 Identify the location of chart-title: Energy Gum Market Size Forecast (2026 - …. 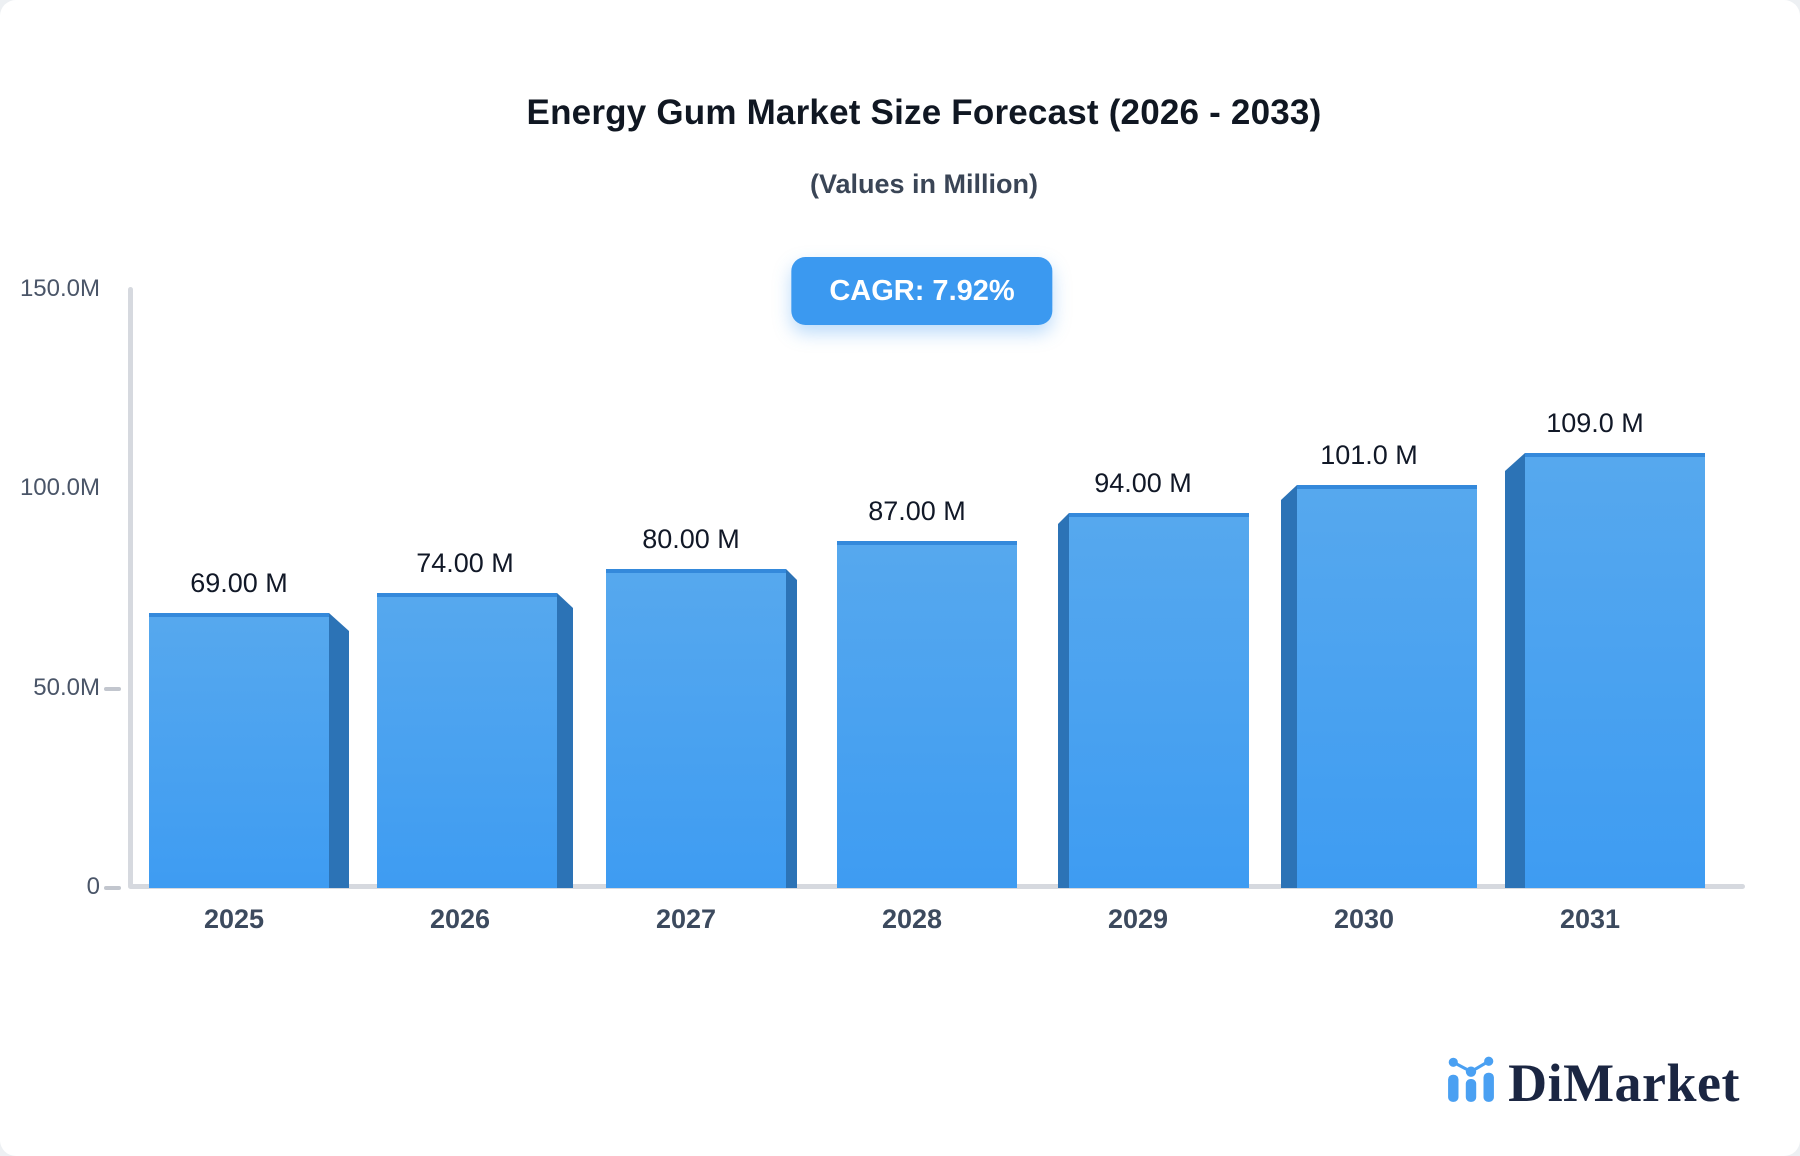
(924, 112).